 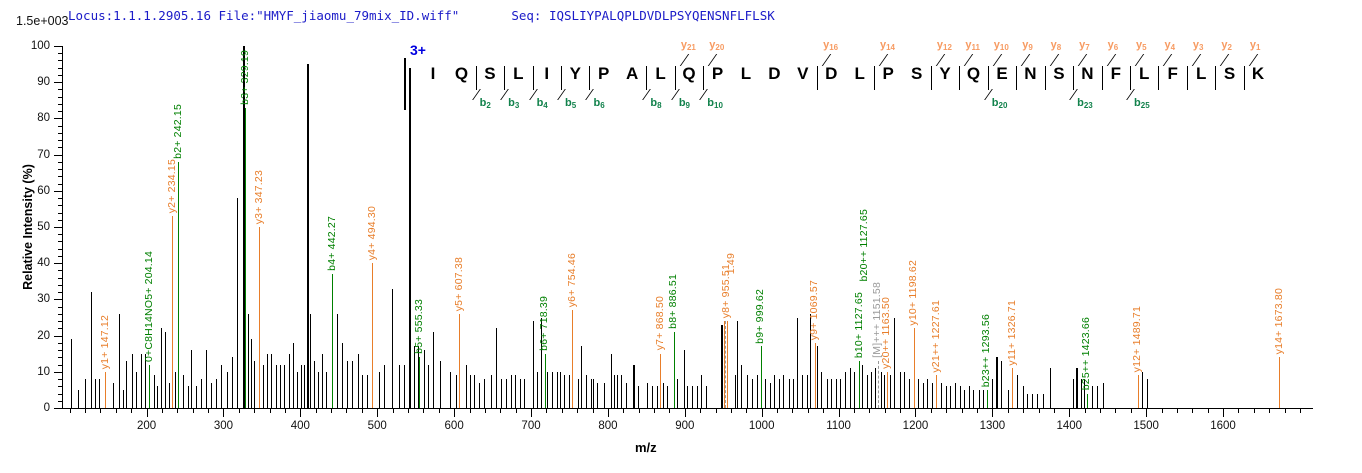 I want to click on peak-label: y10+ 1198.62, so click(x=913, y=292).